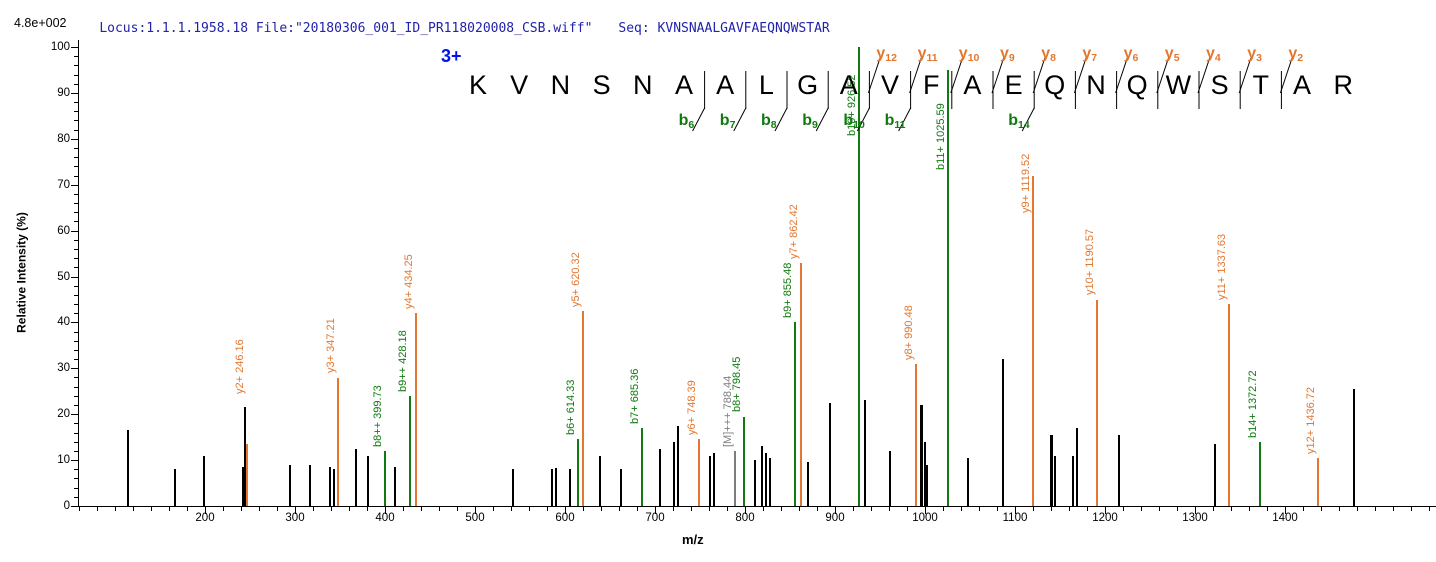 Image resolution: width=1436 pixels, height=562 pixels. Describe the element at coordinates (1318, 481) in the screenshot. I see `peak-y12` at that location.